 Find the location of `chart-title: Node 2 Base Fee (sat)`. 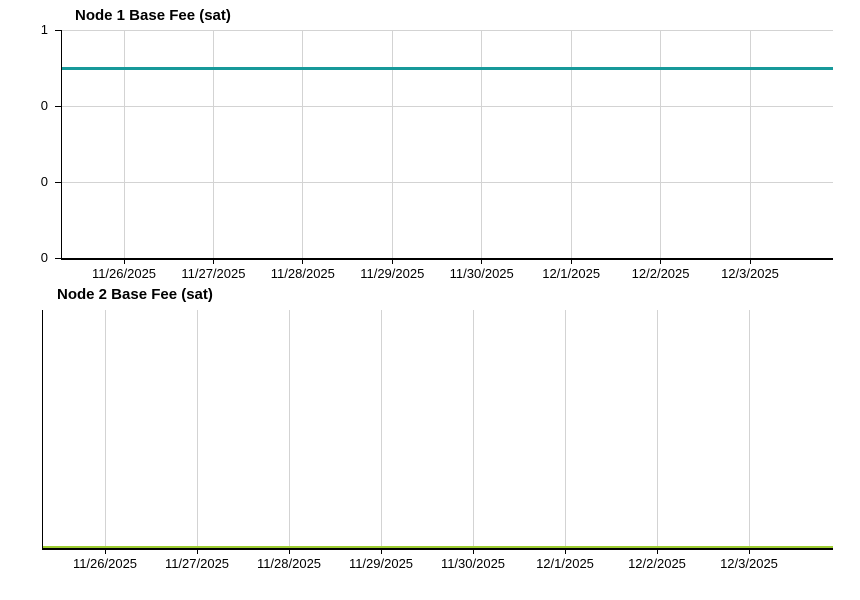

chart-title: Node 2 Base Fee (sat) is located at coordinates (135, 294).